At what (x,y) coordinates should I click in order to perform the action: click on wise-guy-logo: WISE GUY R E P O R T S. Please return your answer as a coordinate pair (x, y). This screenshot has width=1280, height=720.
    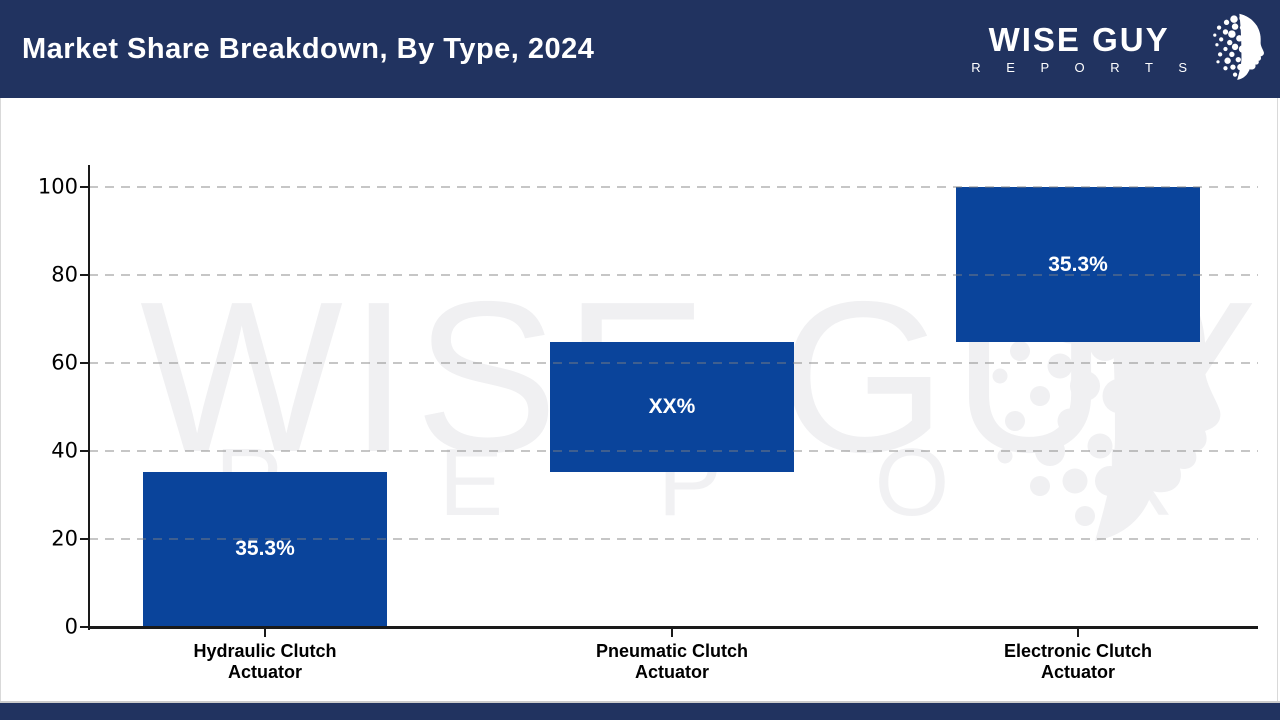
    Looking at the image, I should click on (1113, 49).